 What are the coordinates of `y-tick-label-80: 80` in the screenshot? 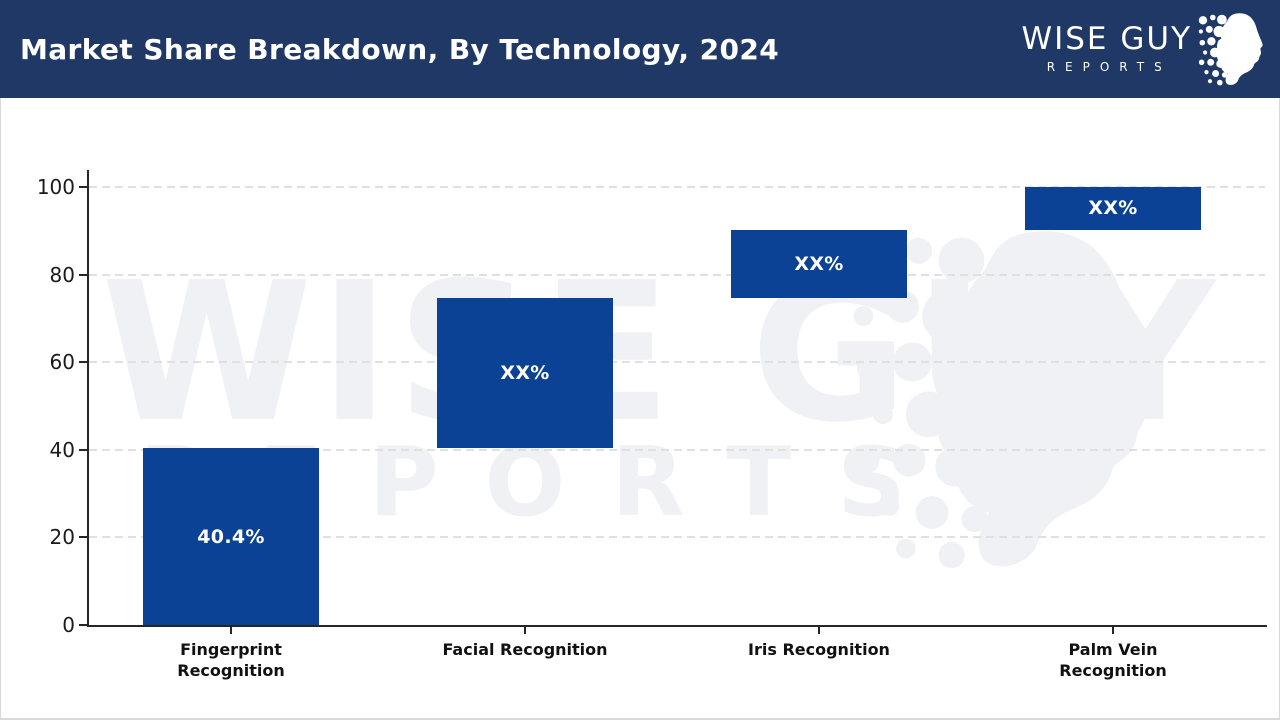 It's located at (62, 274).